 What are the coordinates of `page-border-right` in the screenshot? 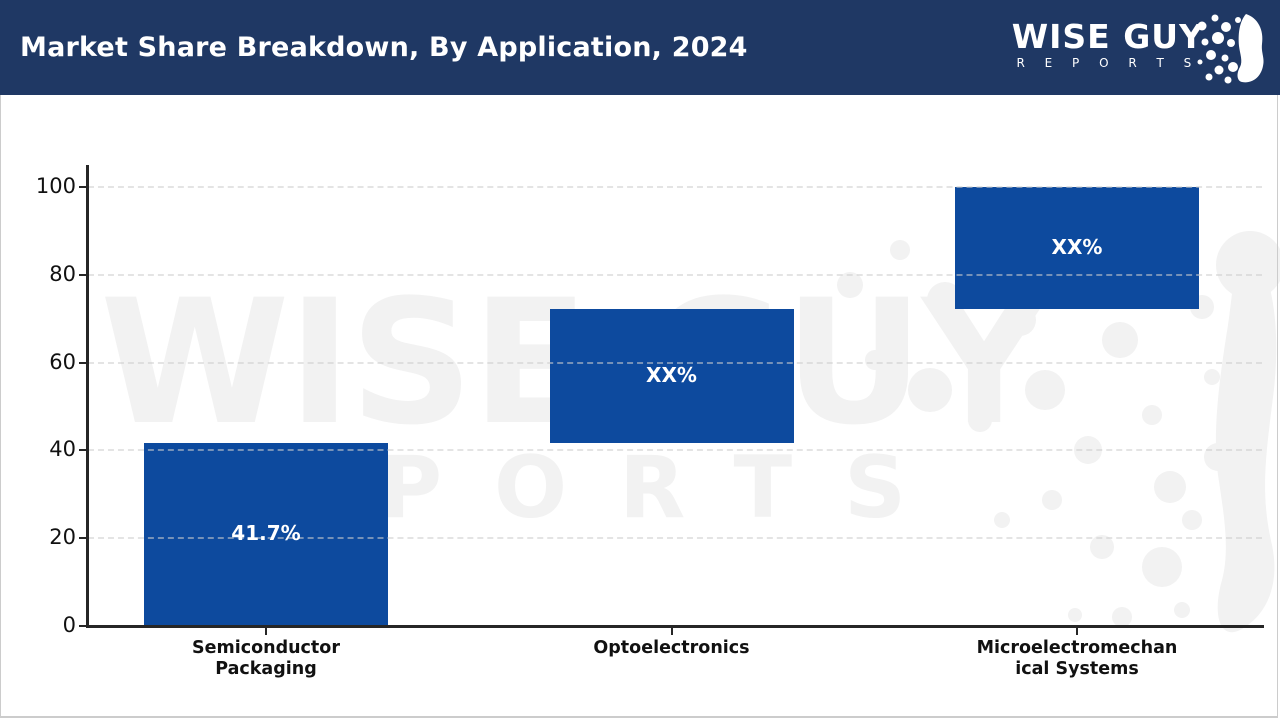 It's located at (1277, 406).